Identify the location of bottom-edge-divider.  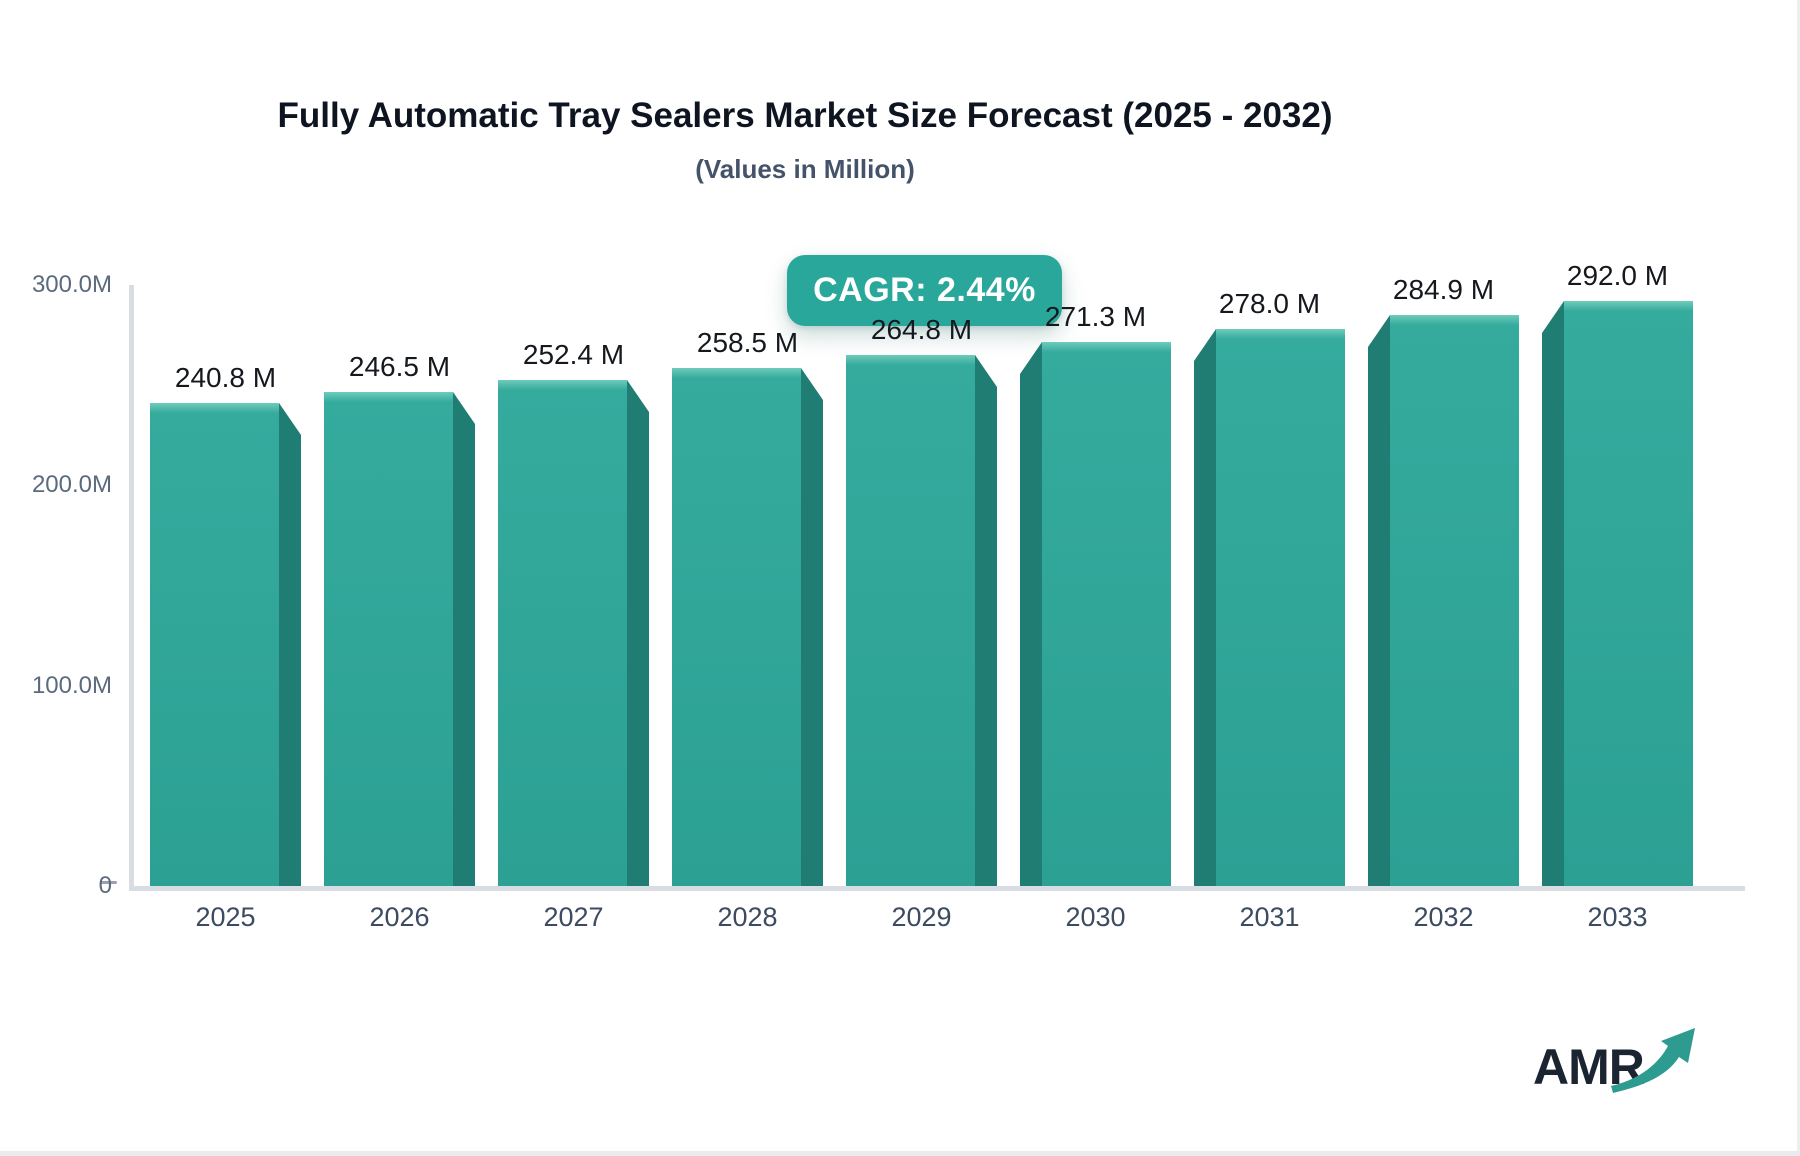
(900, 1153).